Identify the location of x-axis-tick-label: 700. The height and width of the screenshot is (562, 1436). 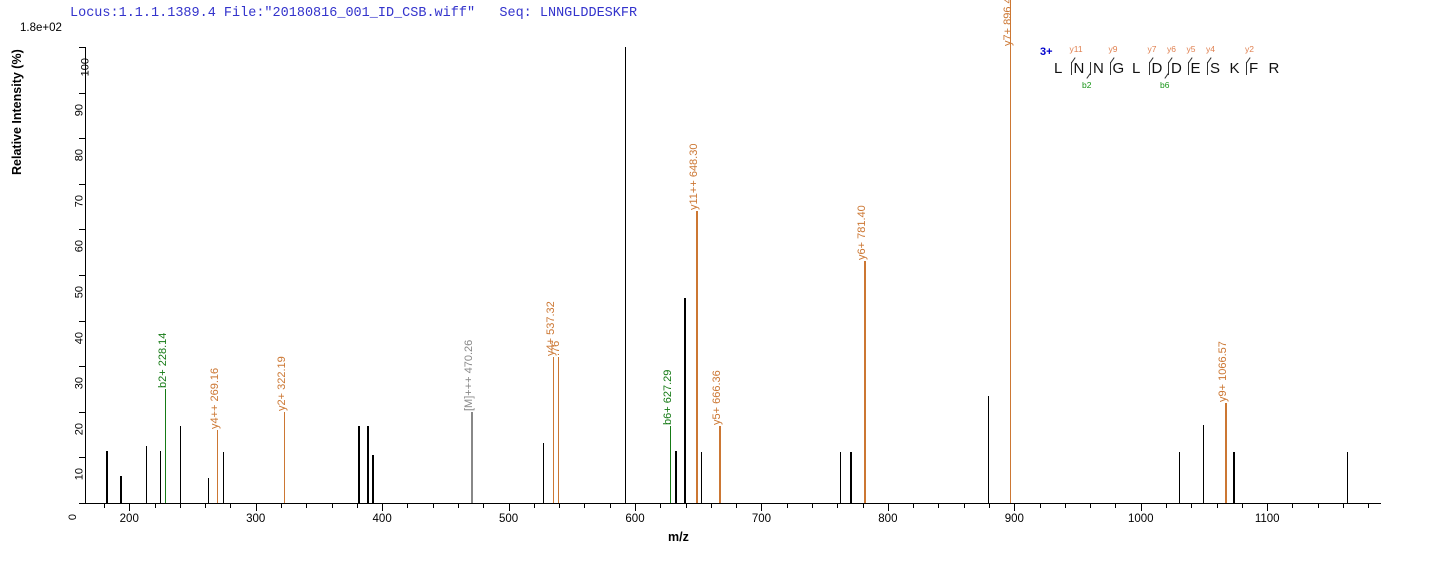
(761, 519).